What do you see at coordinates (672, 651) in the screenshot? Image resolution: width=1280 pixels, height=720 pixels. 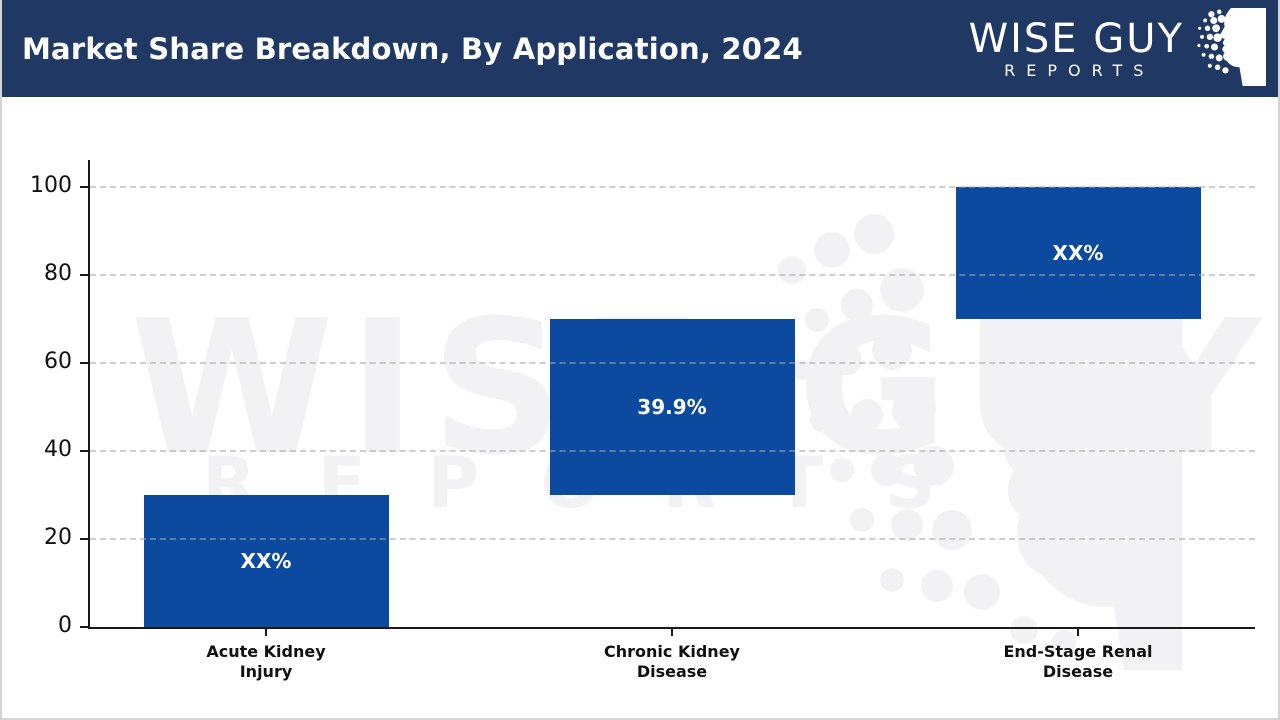 I see `x-tick-label-line: Chronic Kidney` at bounding box center [672, 651].